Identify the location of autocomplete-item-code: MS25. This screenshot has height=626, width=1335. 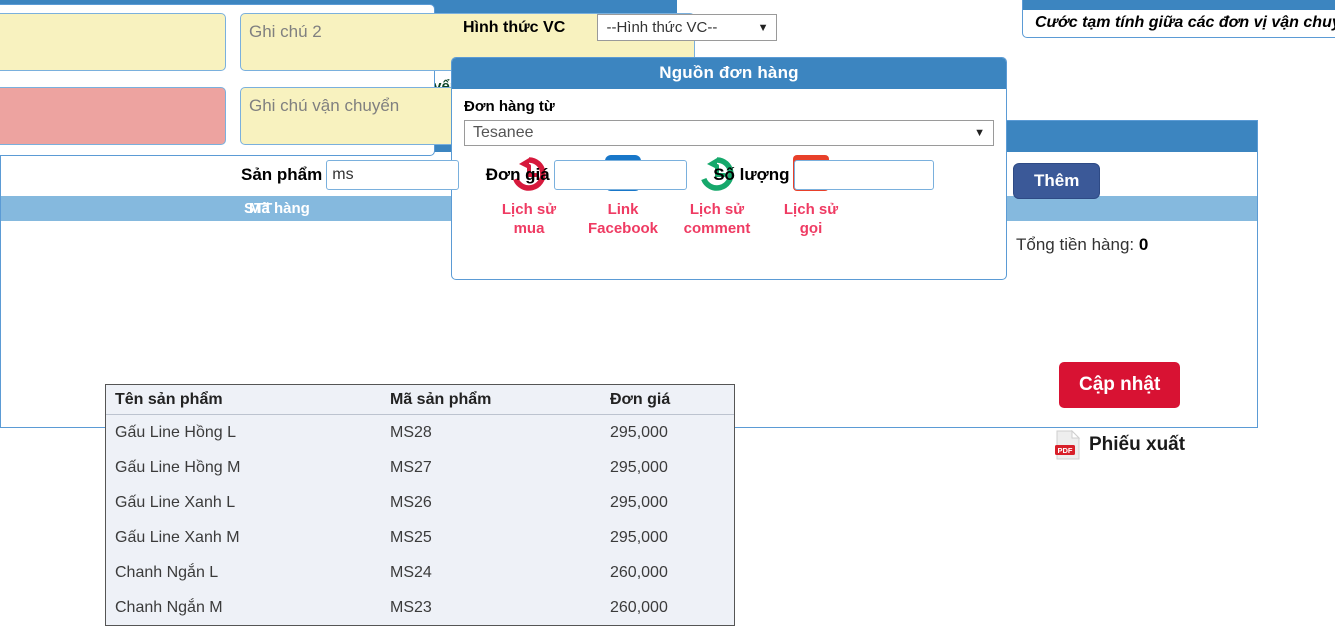
(411, 537).